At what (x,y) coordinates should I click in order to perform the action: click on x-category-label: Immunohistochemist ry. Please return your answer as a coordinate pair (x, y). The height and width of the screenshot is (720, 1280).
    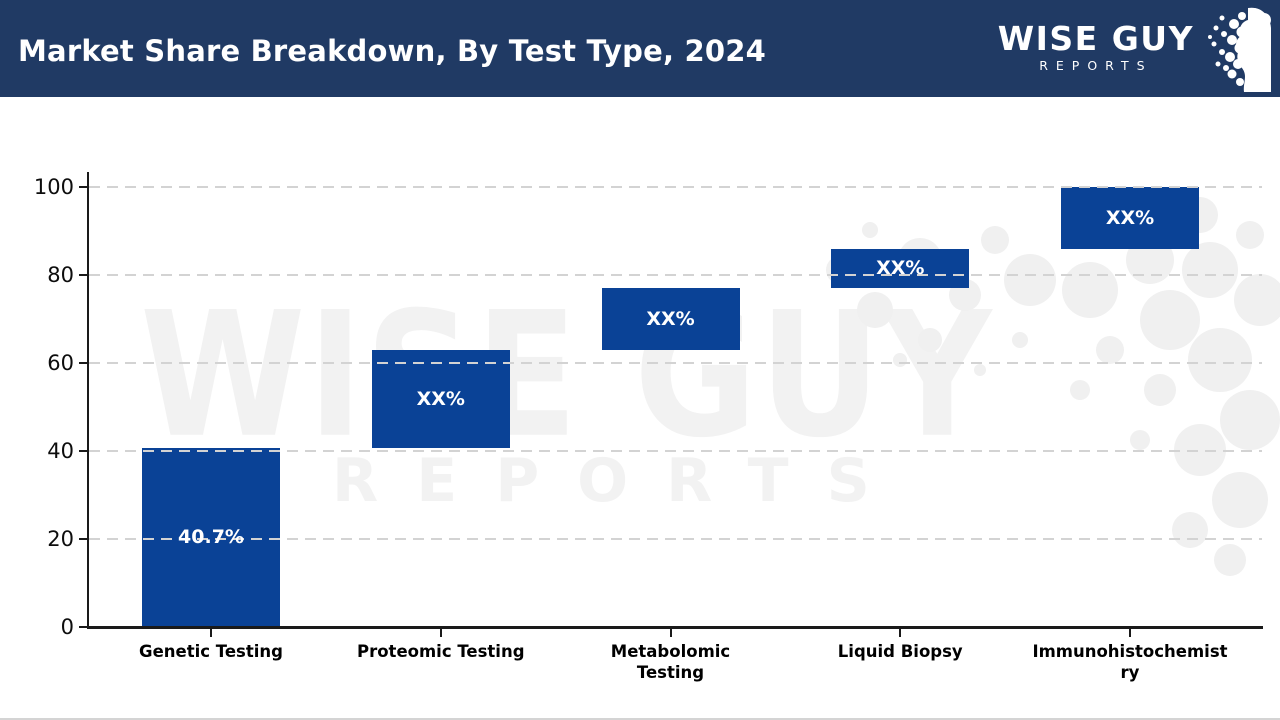
    Looking at the image, I should click on (1130, 662).